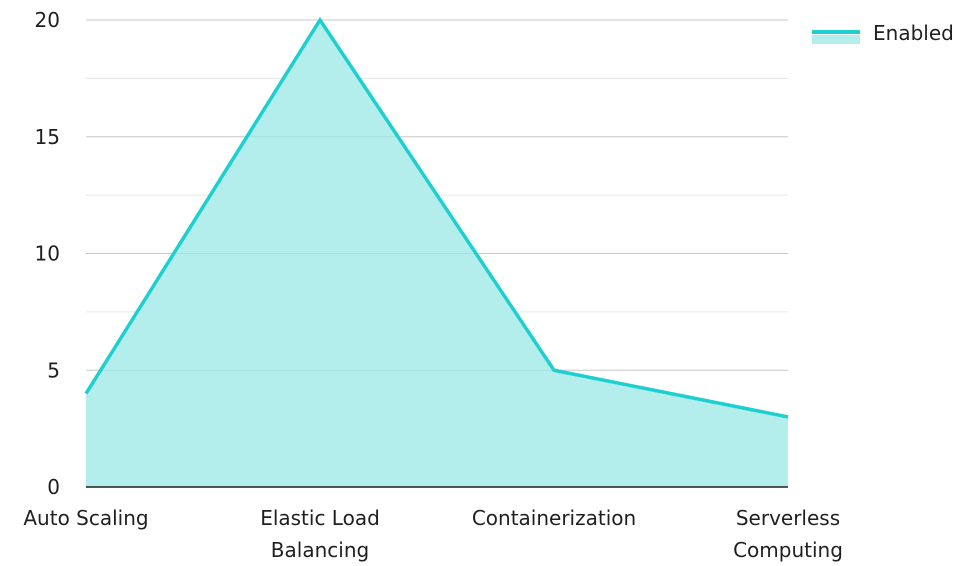 Image resolution: width=968 pixels, height=566 pixels. Describe the element at coordinates (836, 39) in the screenshot. I see `legend-swatch-fill` at that location.